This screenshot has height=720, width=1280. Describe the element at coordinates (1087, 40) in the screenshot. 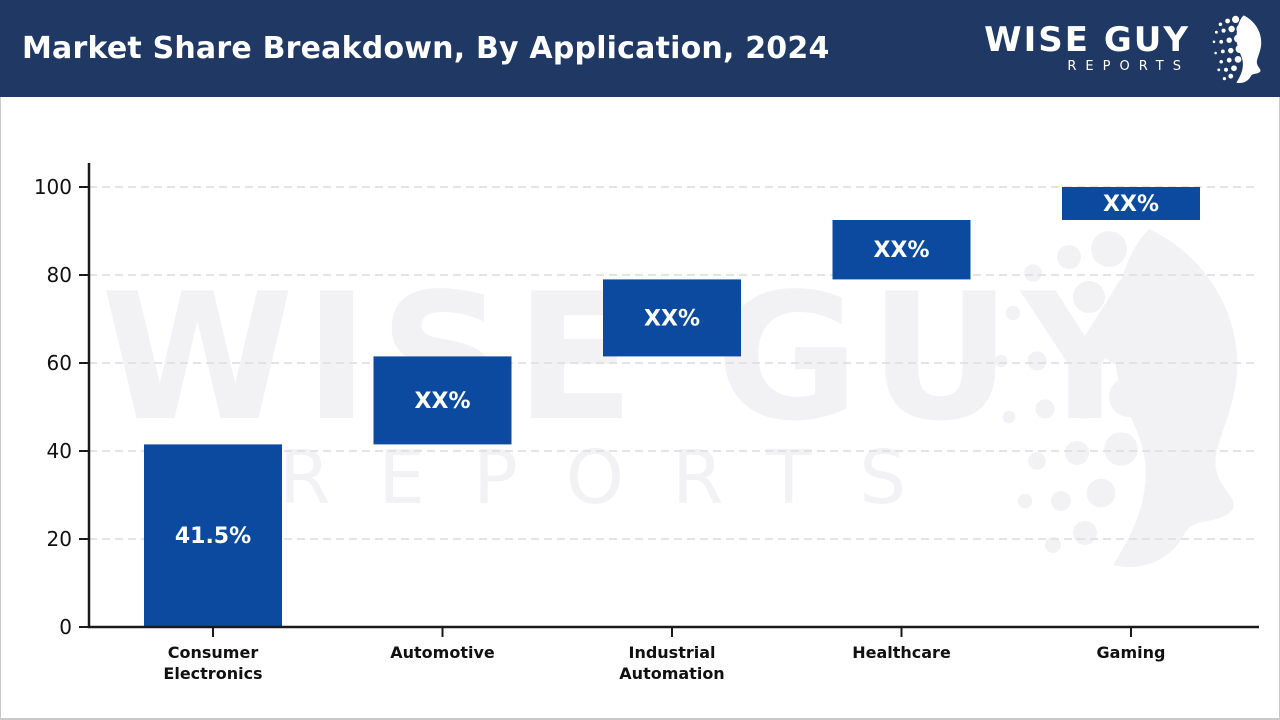

I see `logo-wordmark-main: WISE GUY` at that location.